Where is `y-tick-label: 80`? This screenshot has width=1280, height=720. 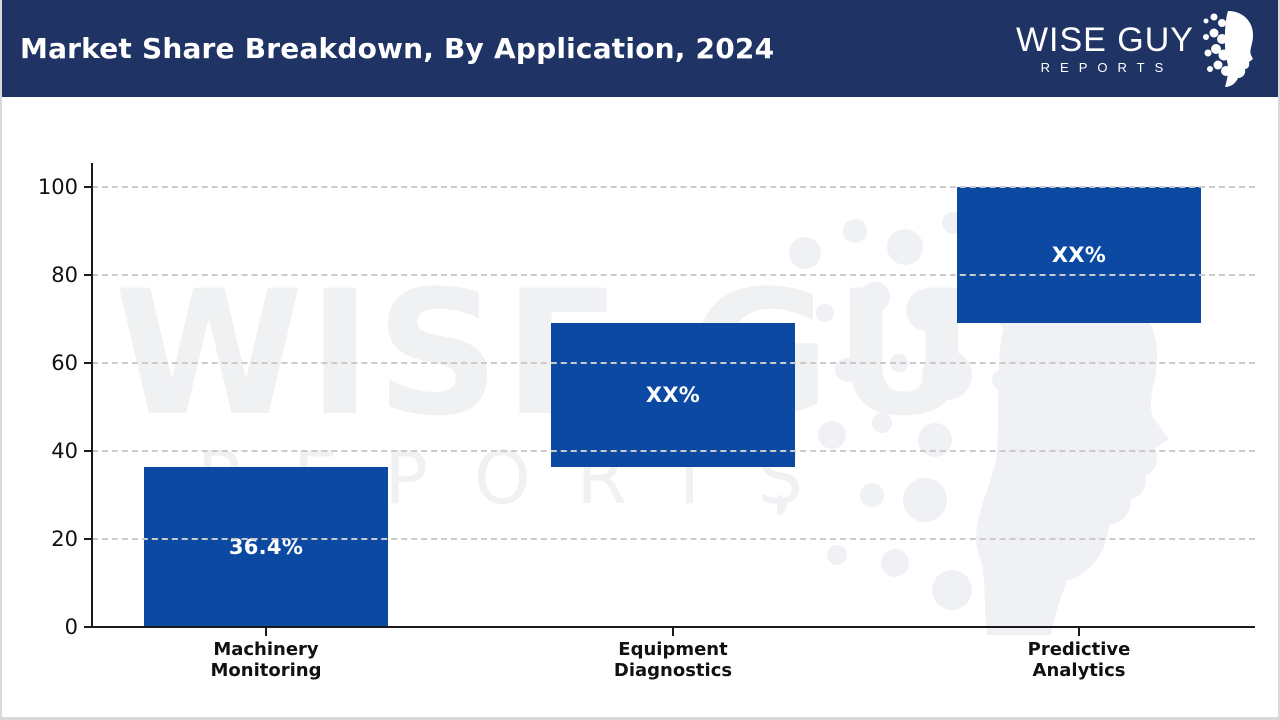
y-tick-label: 80 is located at coordinates (64, 275).